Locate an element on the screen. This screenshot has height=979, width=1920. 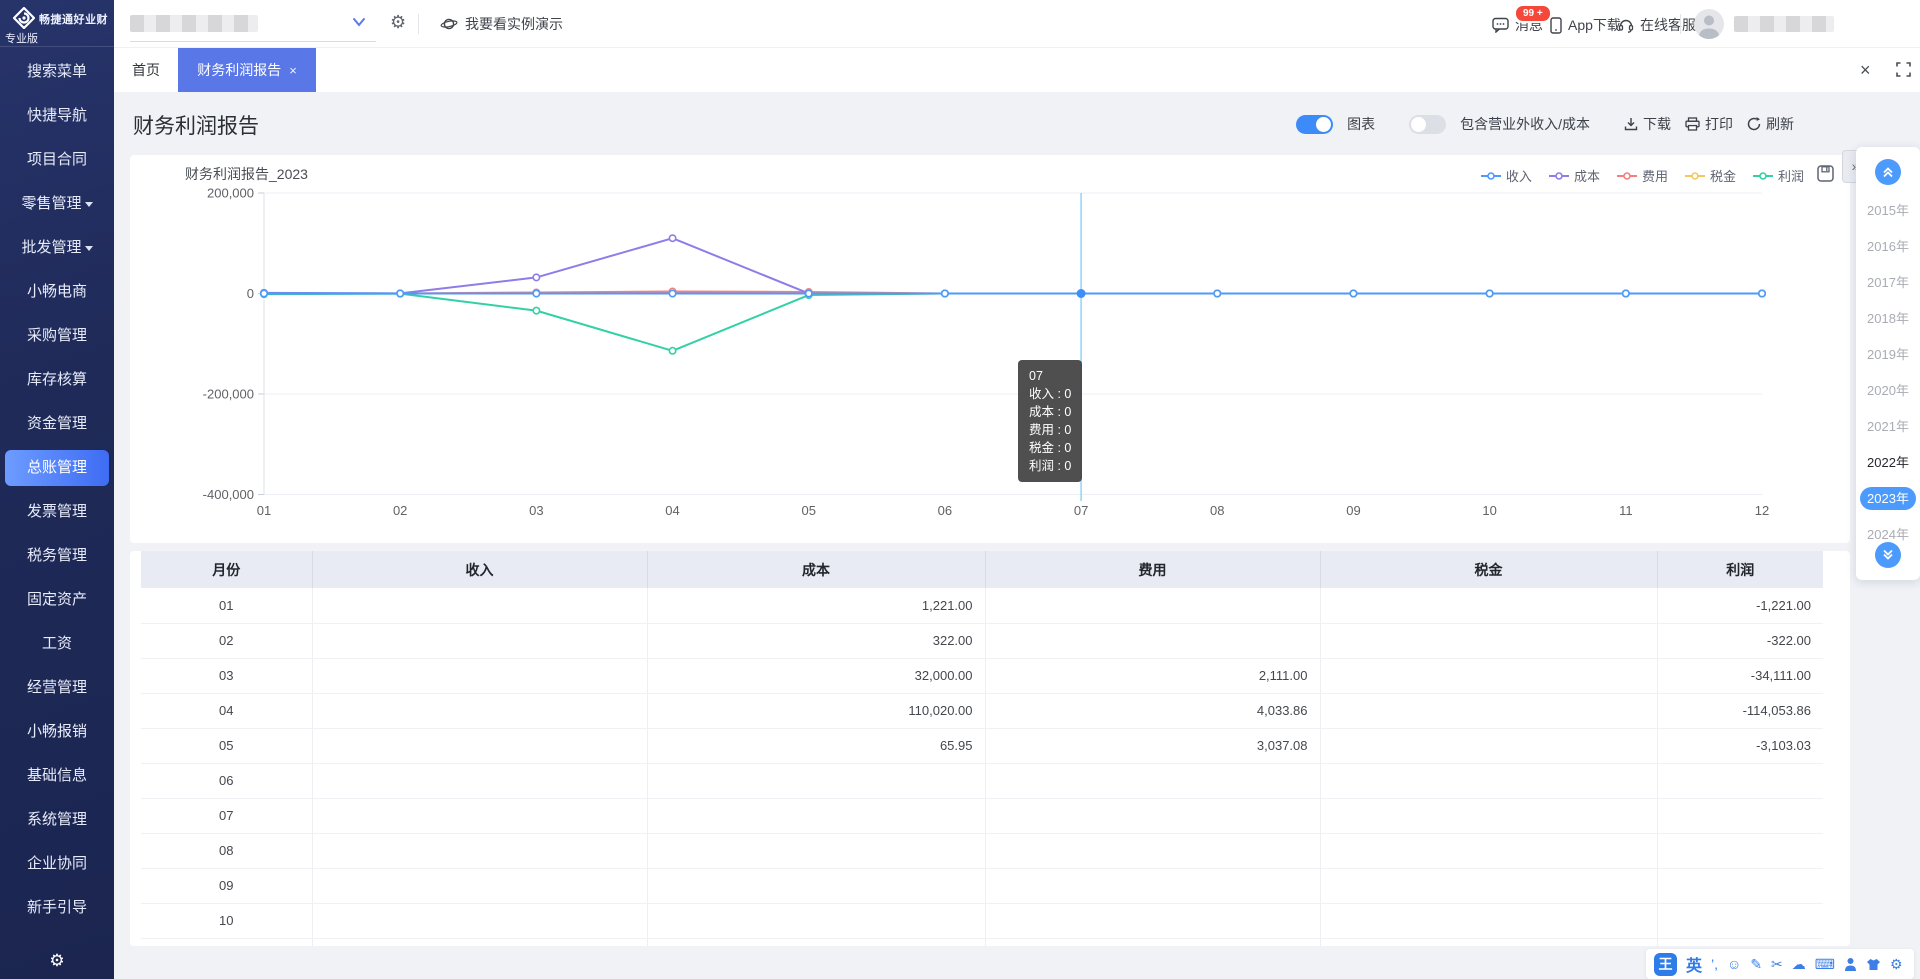
legend-item-成本: 成本 is located at coordinates (1574, 175).